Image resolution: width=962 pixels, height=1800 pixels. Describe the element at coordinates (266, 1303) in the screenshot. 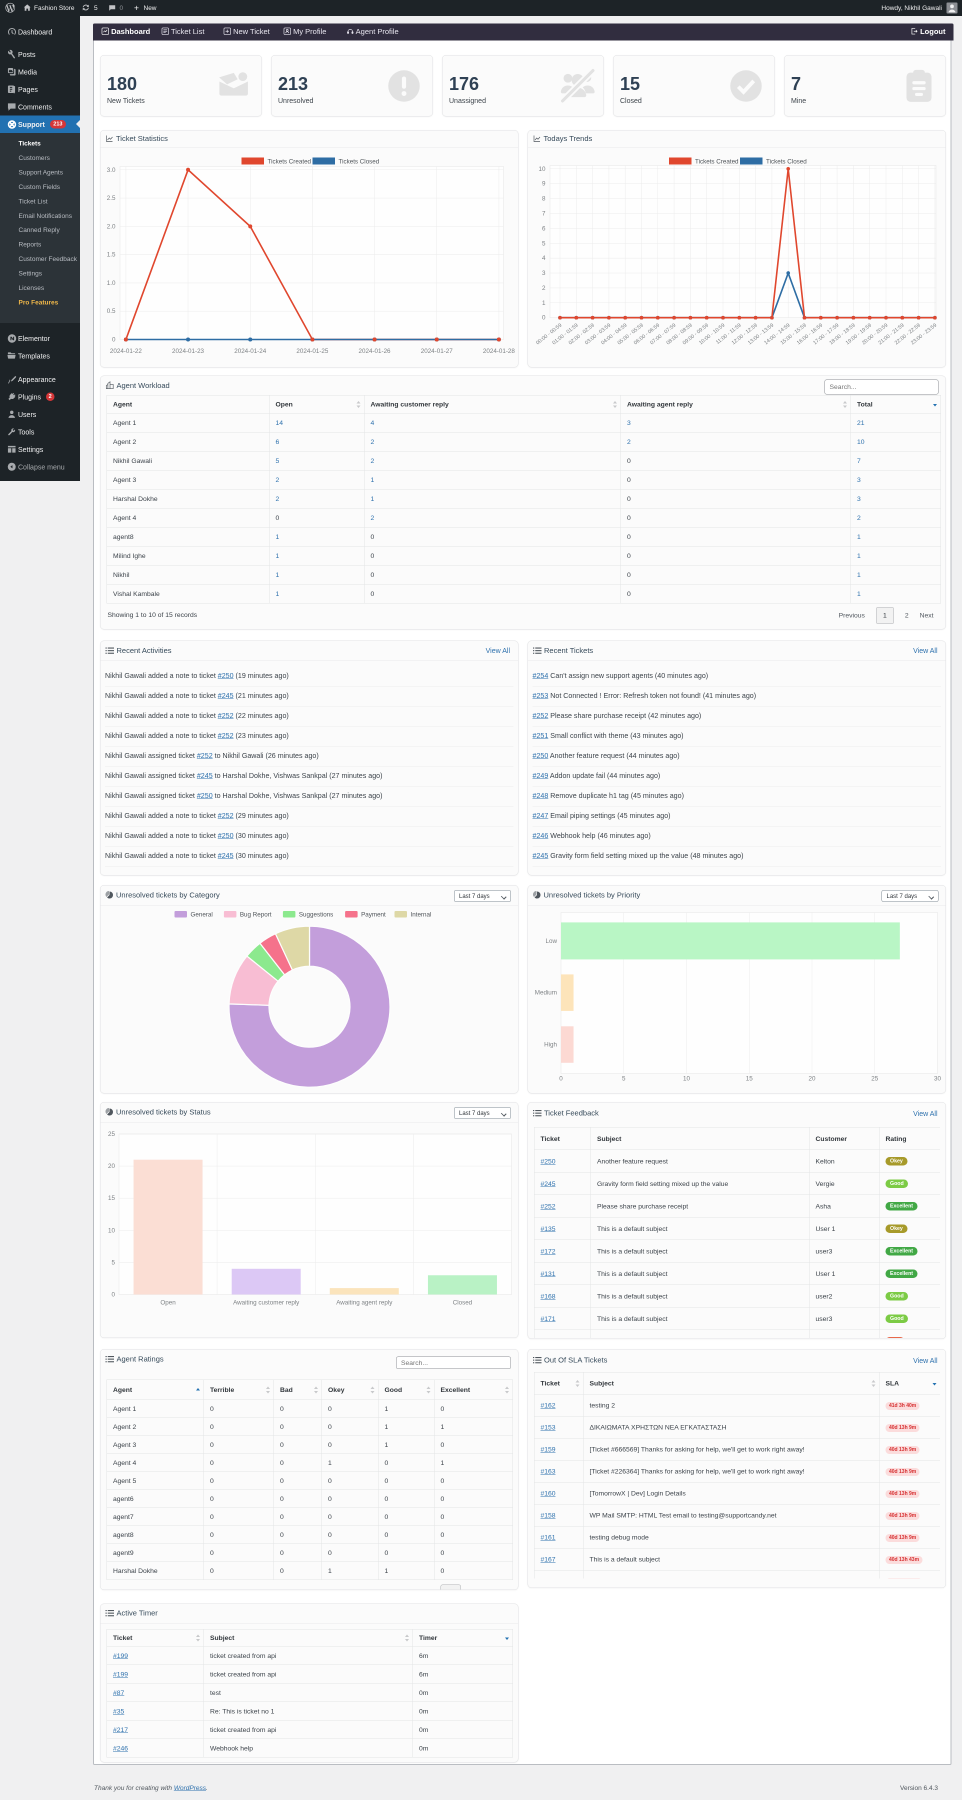

I see `svg-text: Awaiting customer reply` at that location.